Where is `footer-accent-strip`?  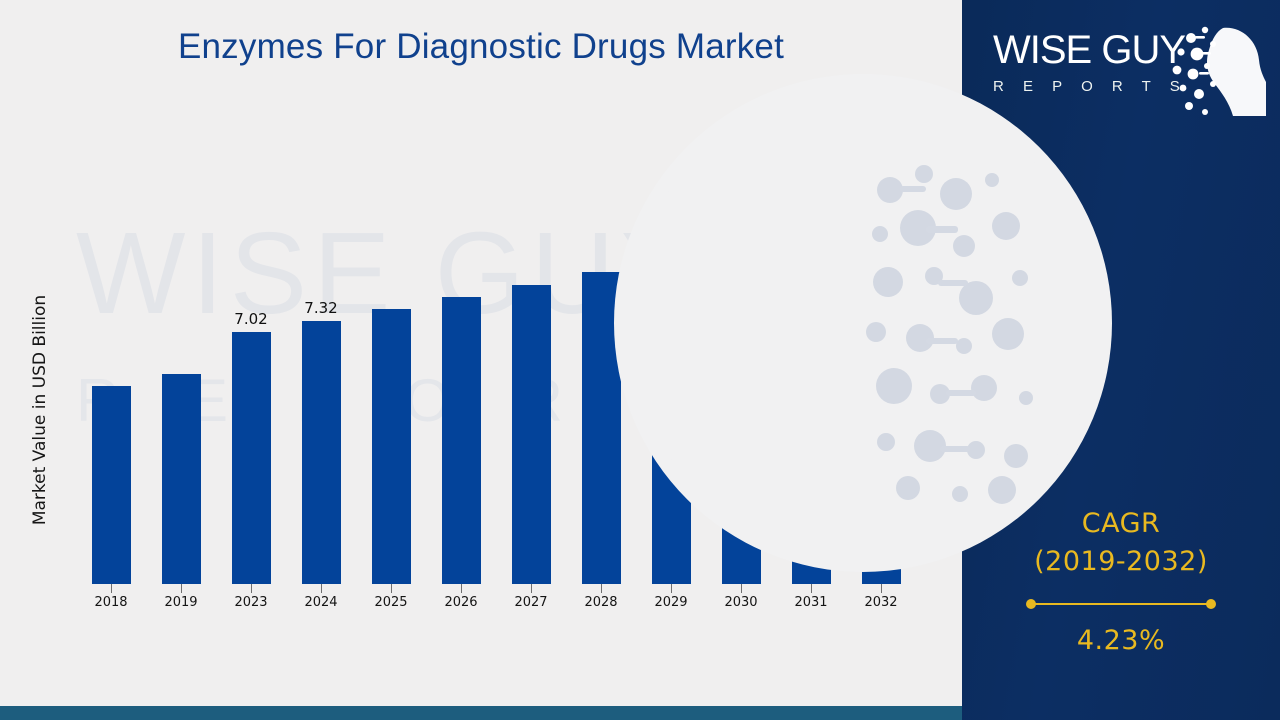 footer-accent-strip is located at coordinates (481, 713).